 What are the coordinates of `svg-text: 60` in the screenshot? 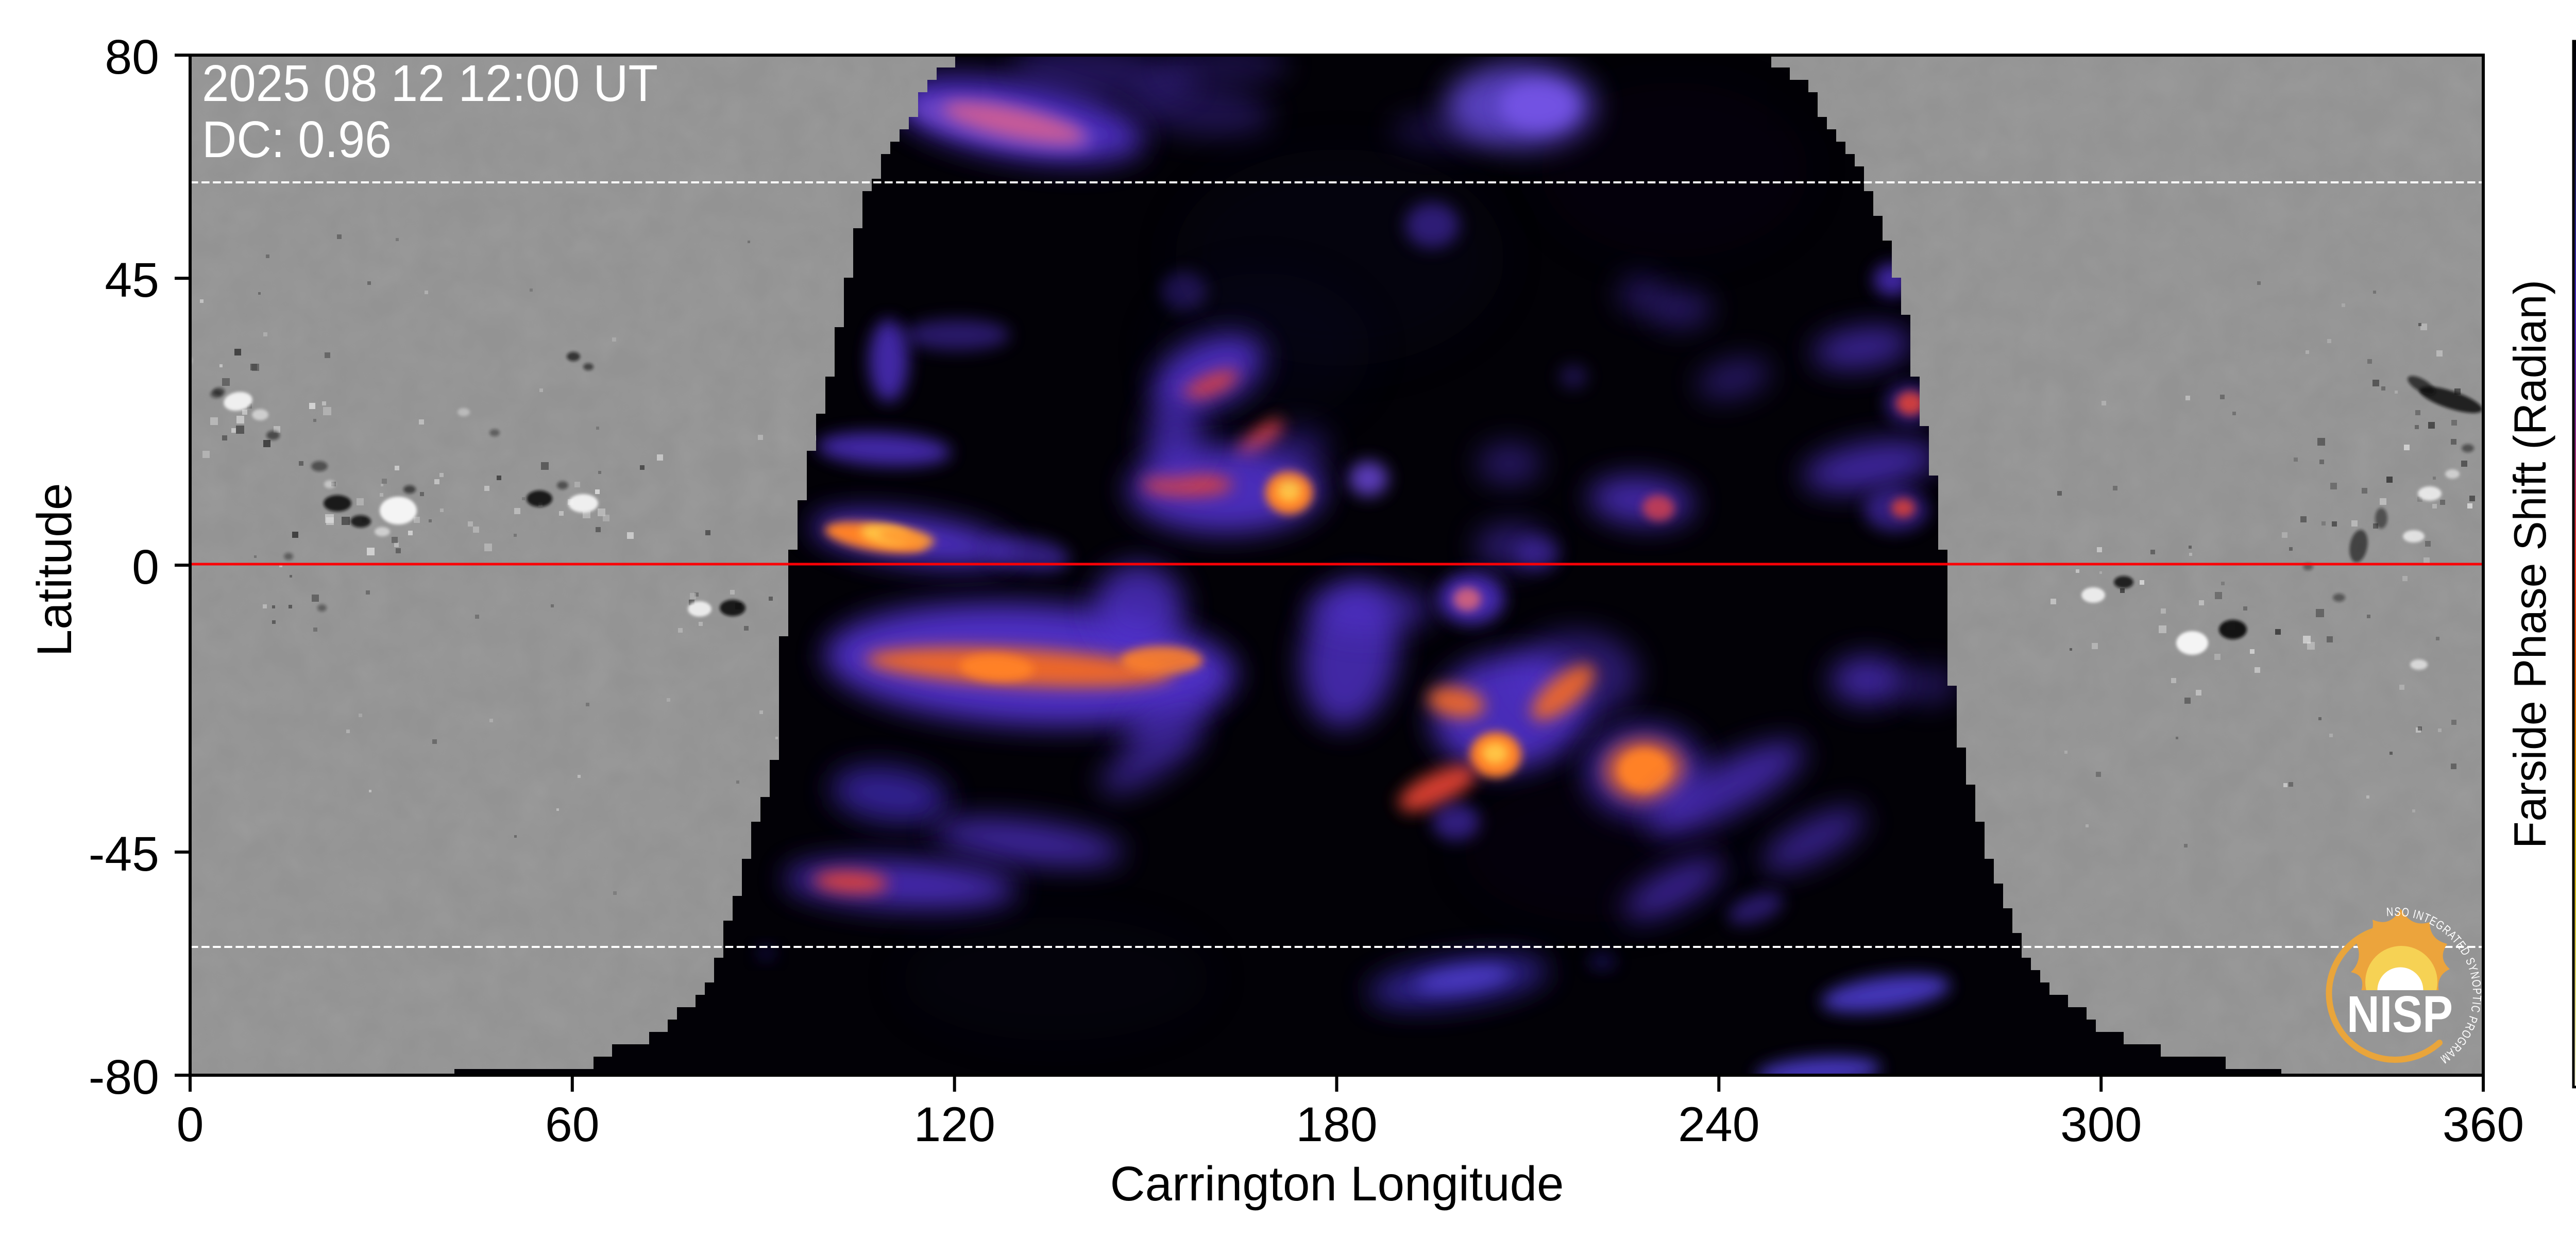 It's located at (572, 1124).